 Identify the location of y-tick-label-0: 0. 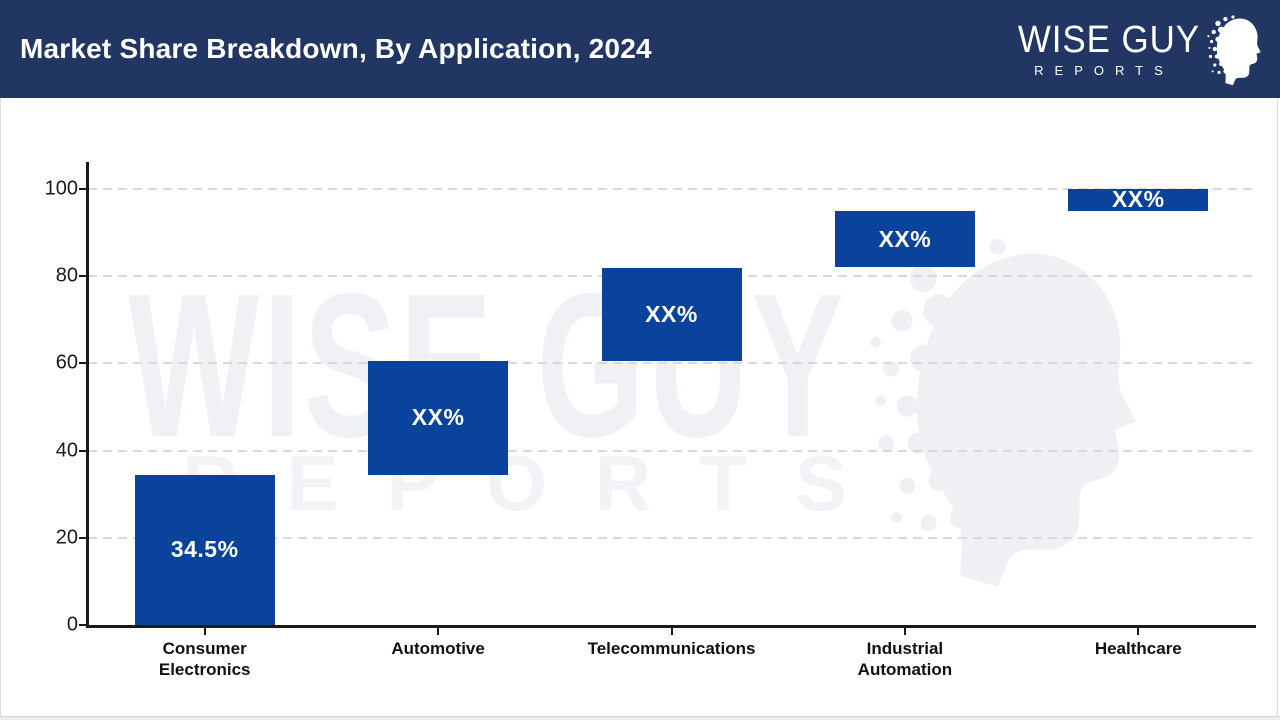
(72, 624).